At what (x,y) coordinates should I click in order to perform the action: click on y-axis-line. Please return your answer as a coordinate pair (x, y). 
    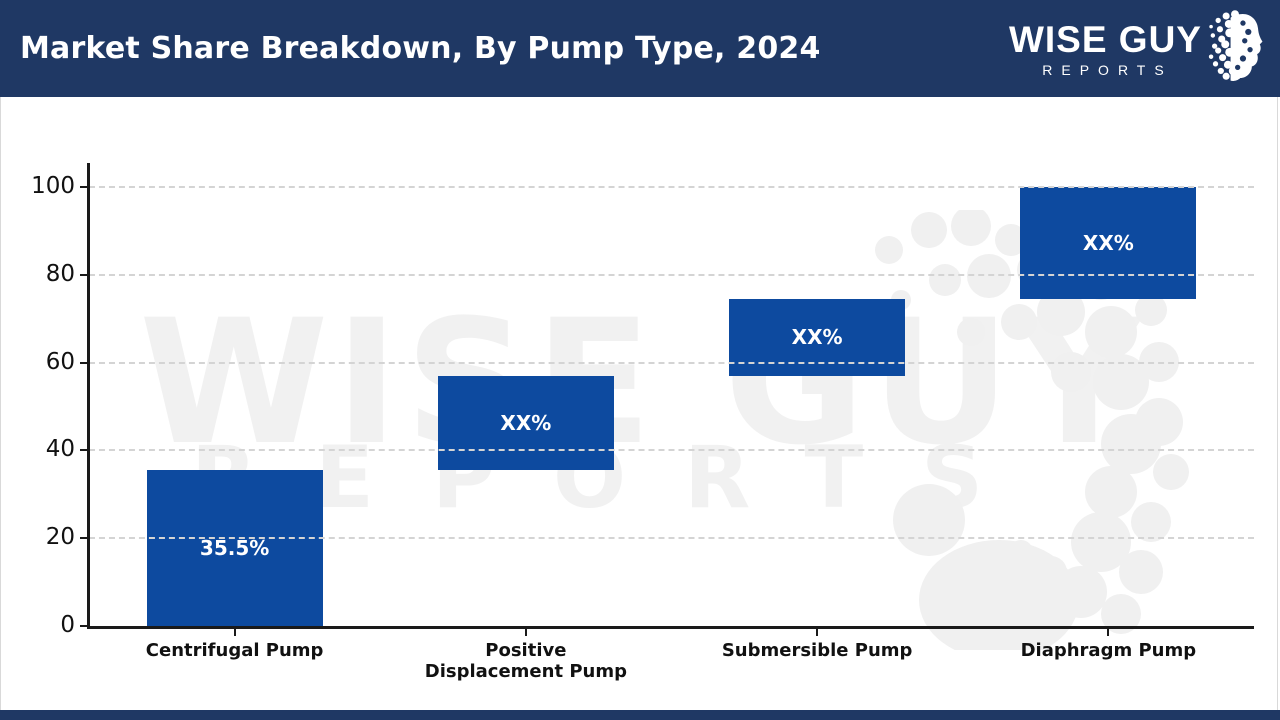
    Looking at the image, I should click on (88, 395).